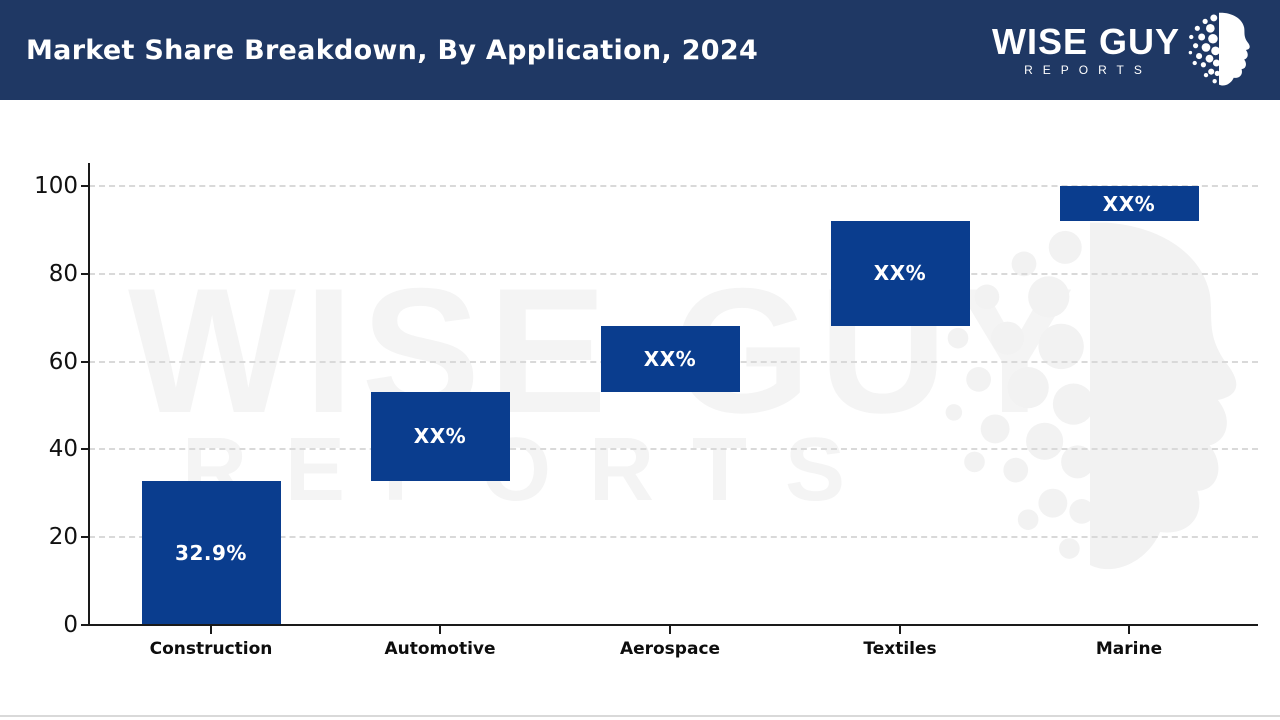 The height and width of the screenshot is (720, 1280). I want to click on y-axis-tick-label: 100, so click(56, 186).